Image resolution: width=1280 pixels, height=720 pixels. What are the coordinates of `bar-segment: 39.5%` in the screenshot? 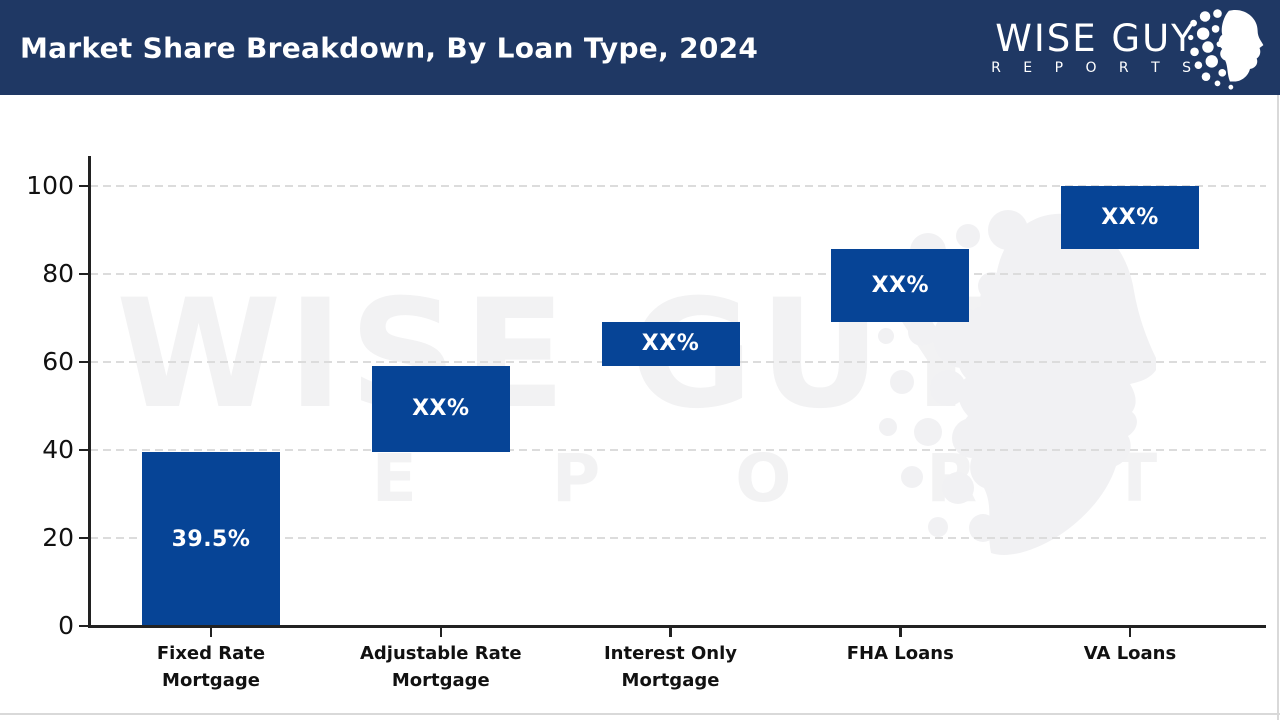 It's located at (211, 539).